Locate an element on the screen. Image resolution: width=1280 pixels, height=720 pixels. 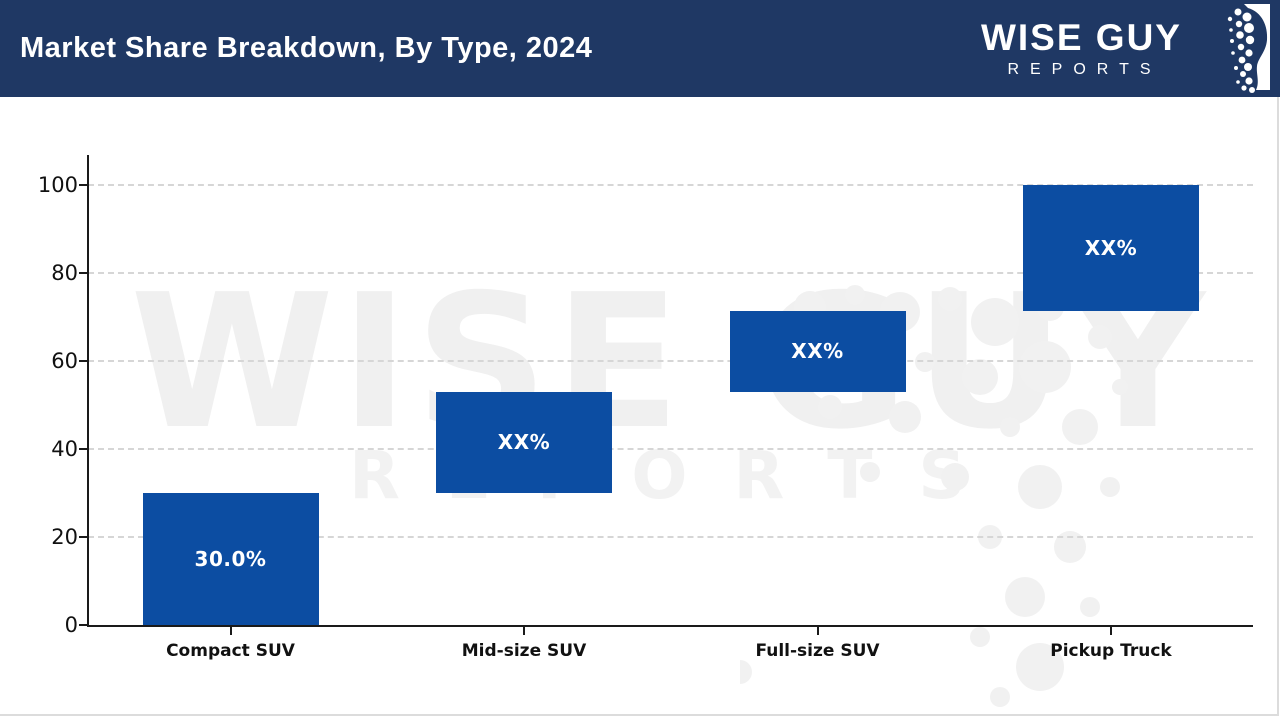
brand-logo: WISE GUY REPORTS is located at coordinates (1130, 48).